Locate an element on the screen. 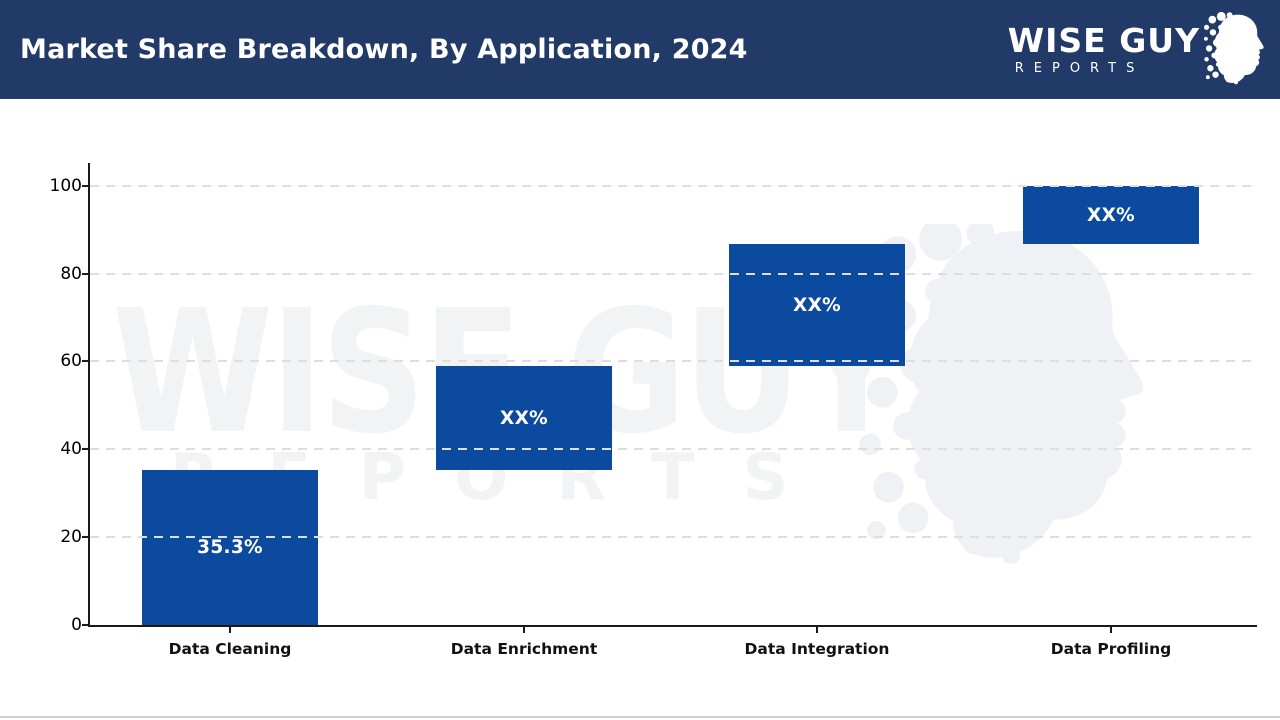  bottom-divider is located at coordinates (640, 717).